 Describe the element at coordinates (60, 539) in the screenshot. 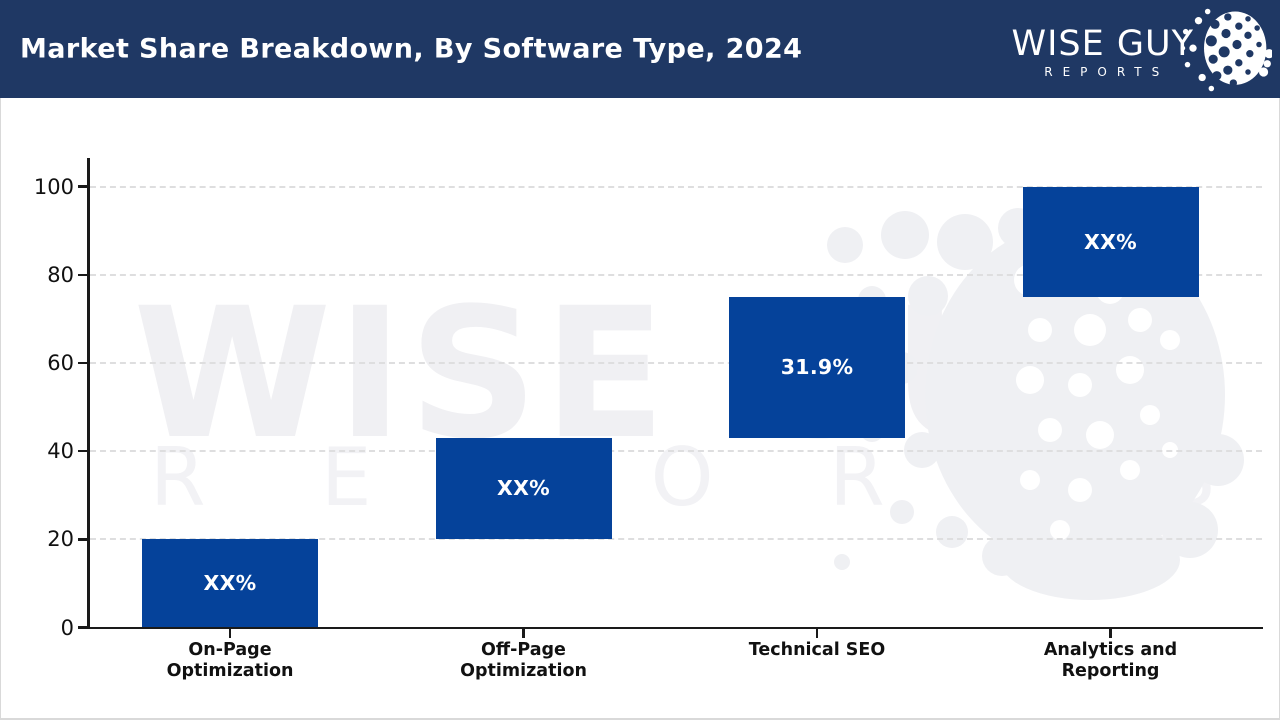

I see `y-axis-tick-label: 20` at that location.